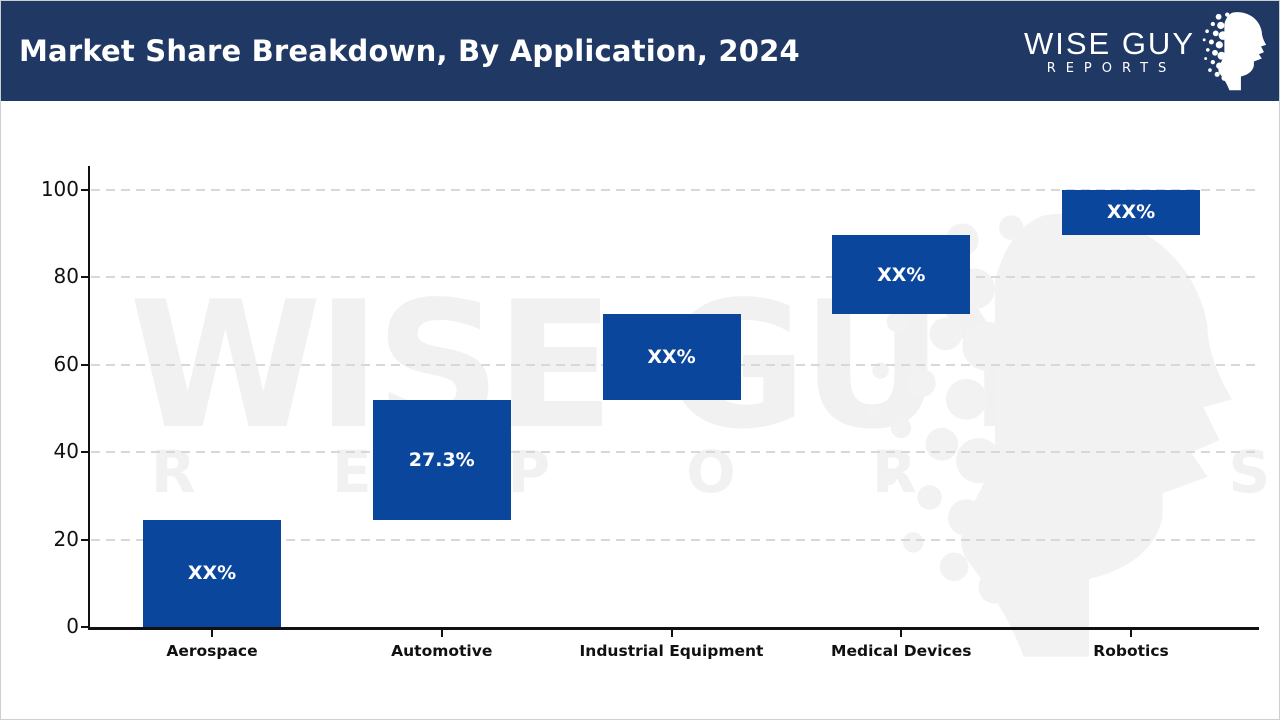  I want to click on x-category-label: Automotive, so click(442, 651).